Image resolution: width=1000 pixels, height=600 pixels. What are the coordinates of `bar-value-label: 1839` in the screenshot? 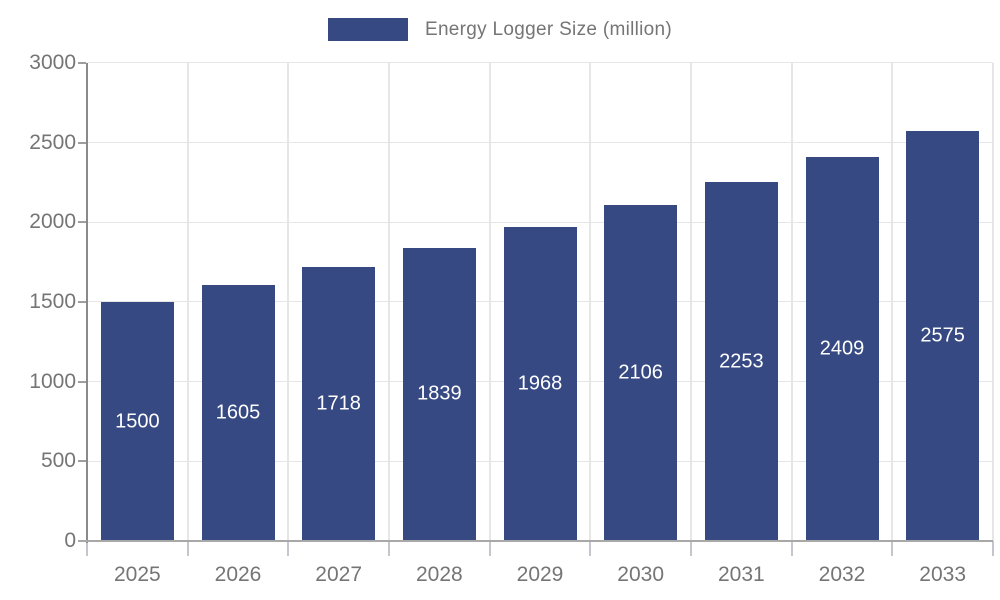 It's located at (439, 393).